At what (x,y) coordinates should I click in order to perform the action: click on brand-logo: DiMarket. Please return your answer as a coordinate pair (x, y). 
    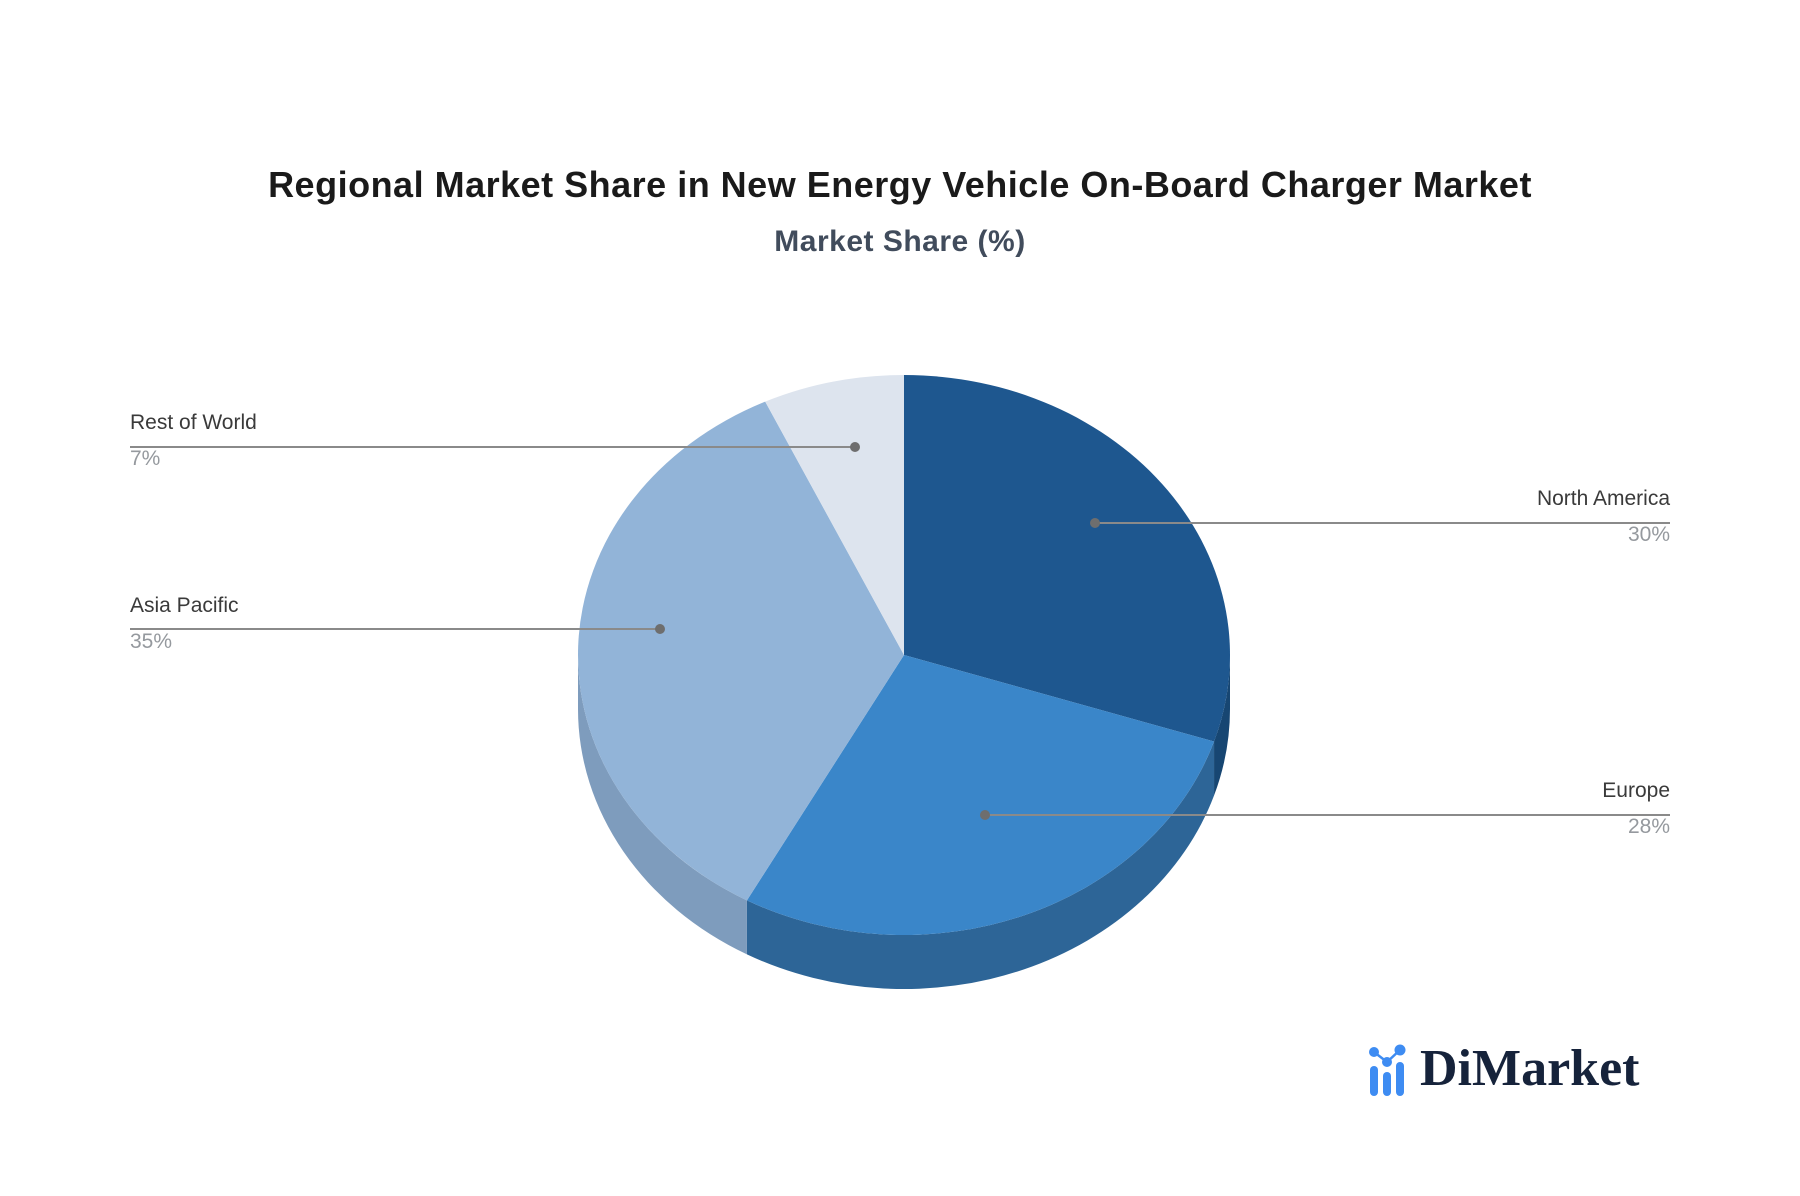
    Looking at the image, I should click on (1503, 1069).